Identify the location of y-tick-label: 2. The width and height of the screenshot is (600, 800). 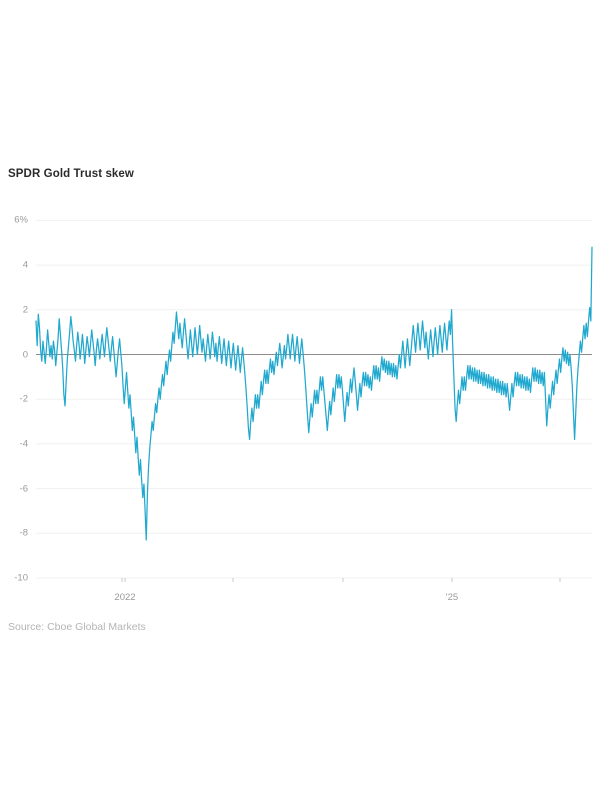
(25, 310).